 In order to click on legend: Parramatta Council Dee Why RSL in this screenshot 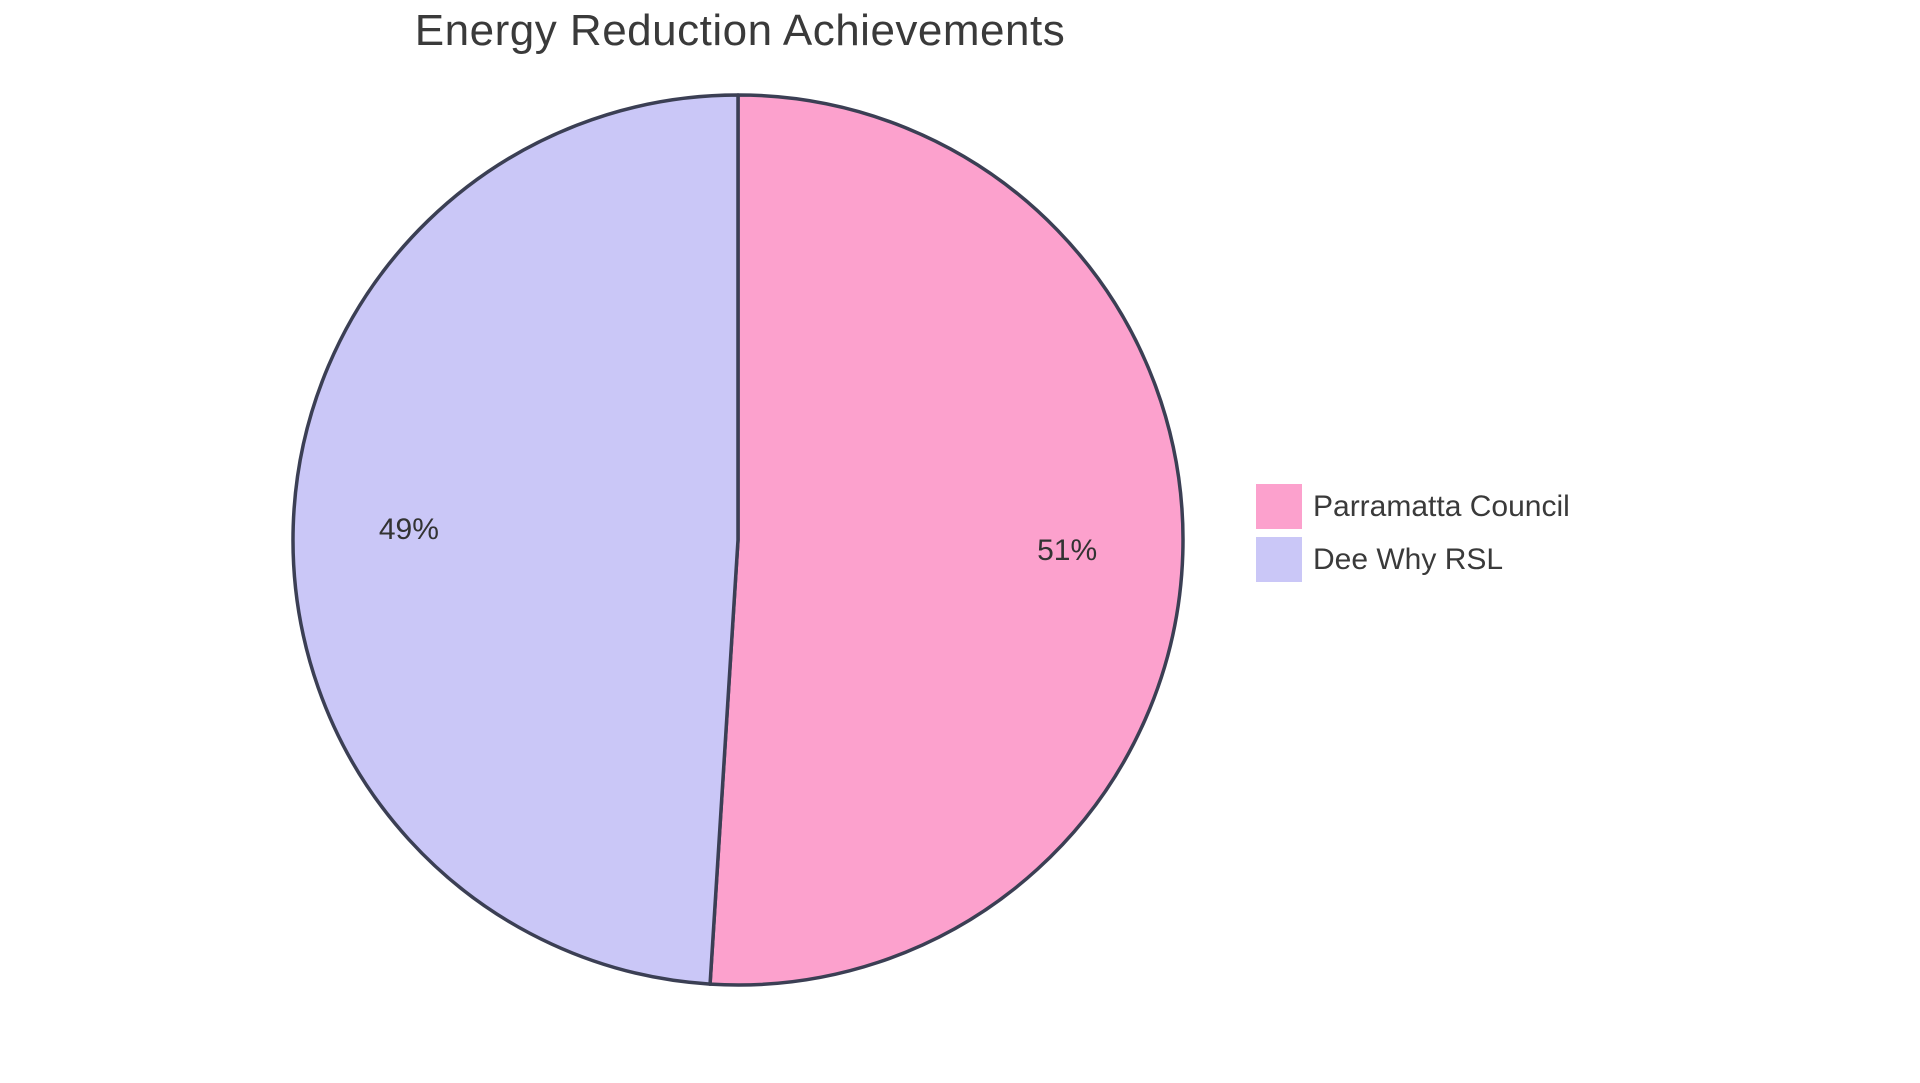, I will do `click(1413, 533)`.